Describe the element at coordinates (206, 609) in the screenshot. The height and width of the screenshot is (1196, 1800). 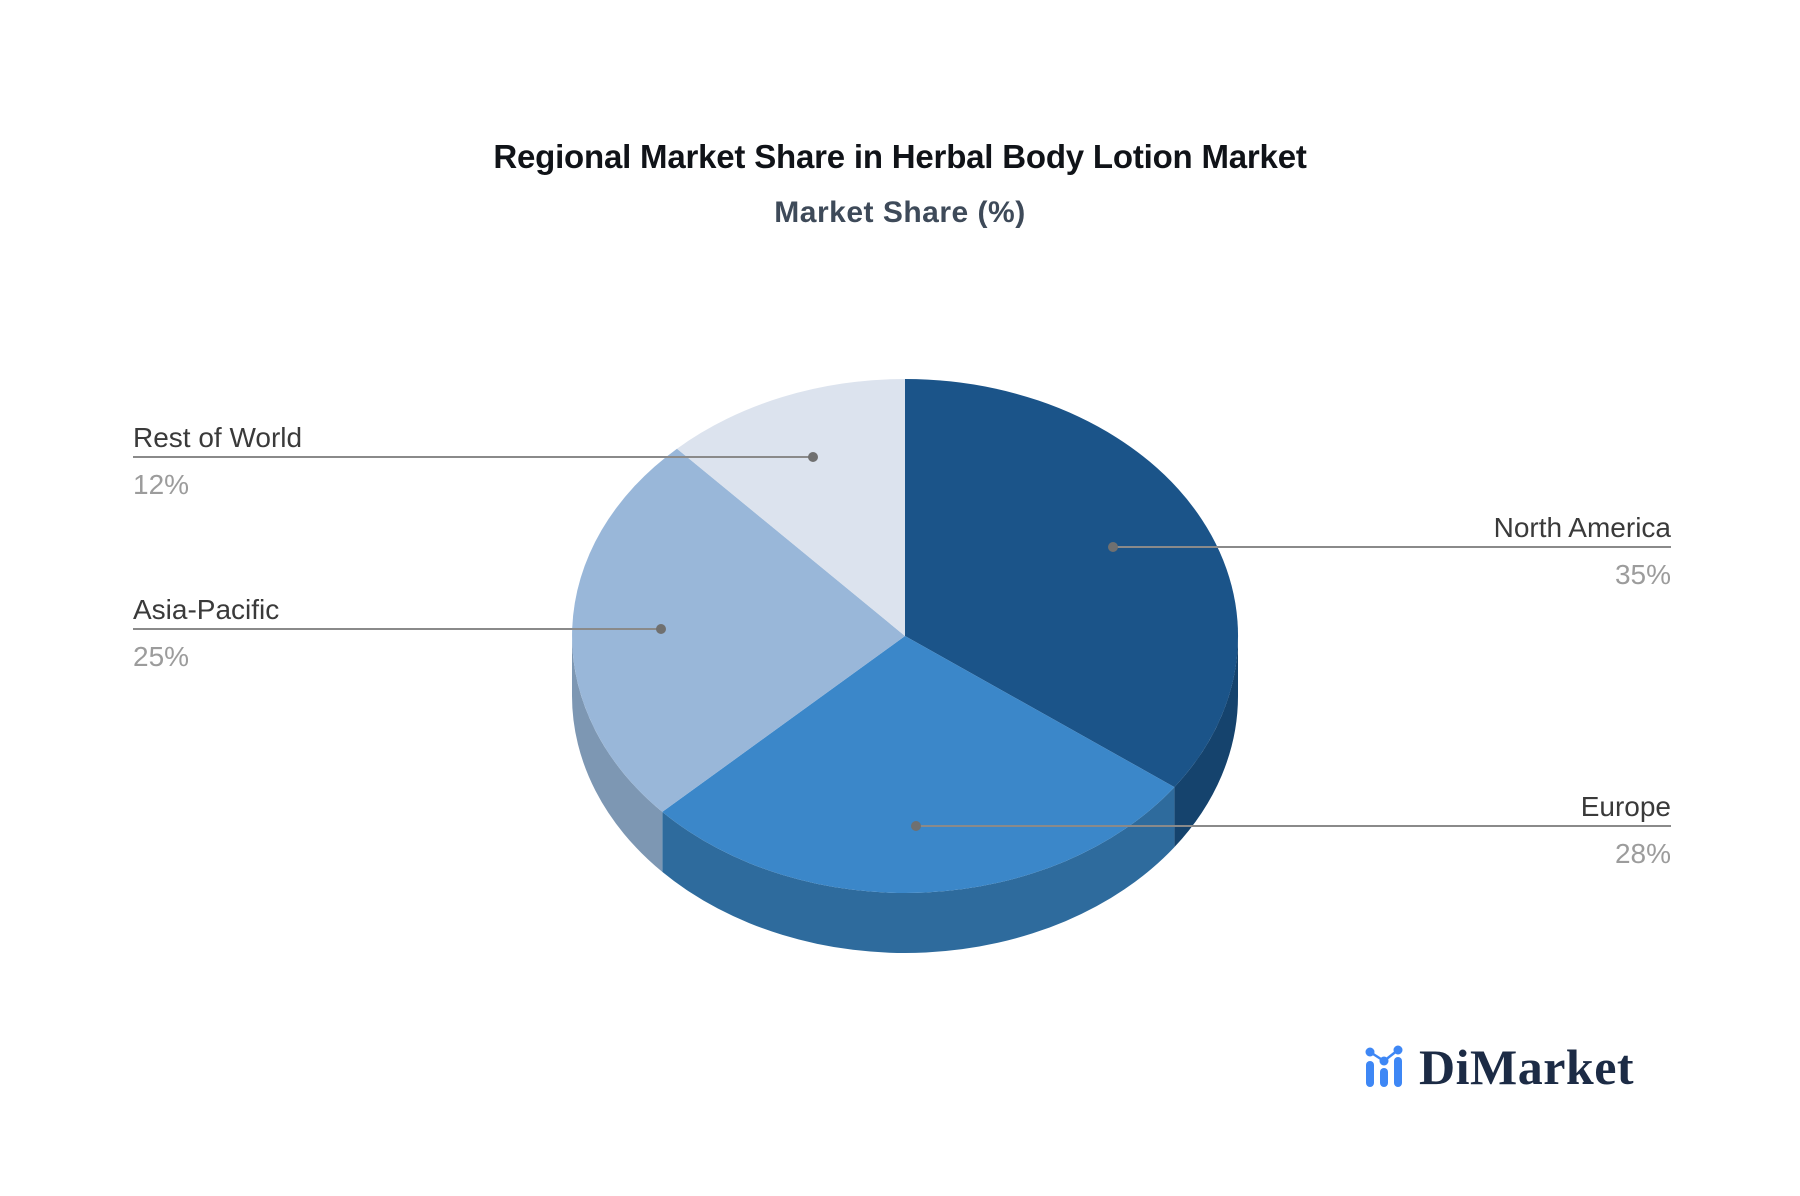
I see `callout-label-asia-pacific: Asia-Pacific` at that location.